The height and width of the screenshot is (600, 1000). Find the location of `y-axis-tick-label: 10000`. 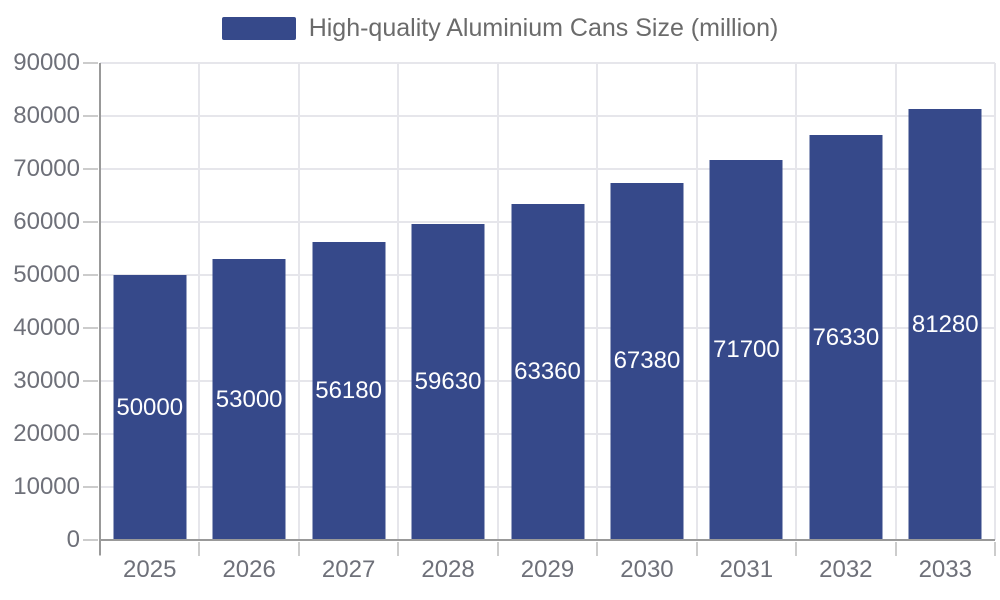

y-axis-tick-label: 10000 is located at coordinates (46, 487).